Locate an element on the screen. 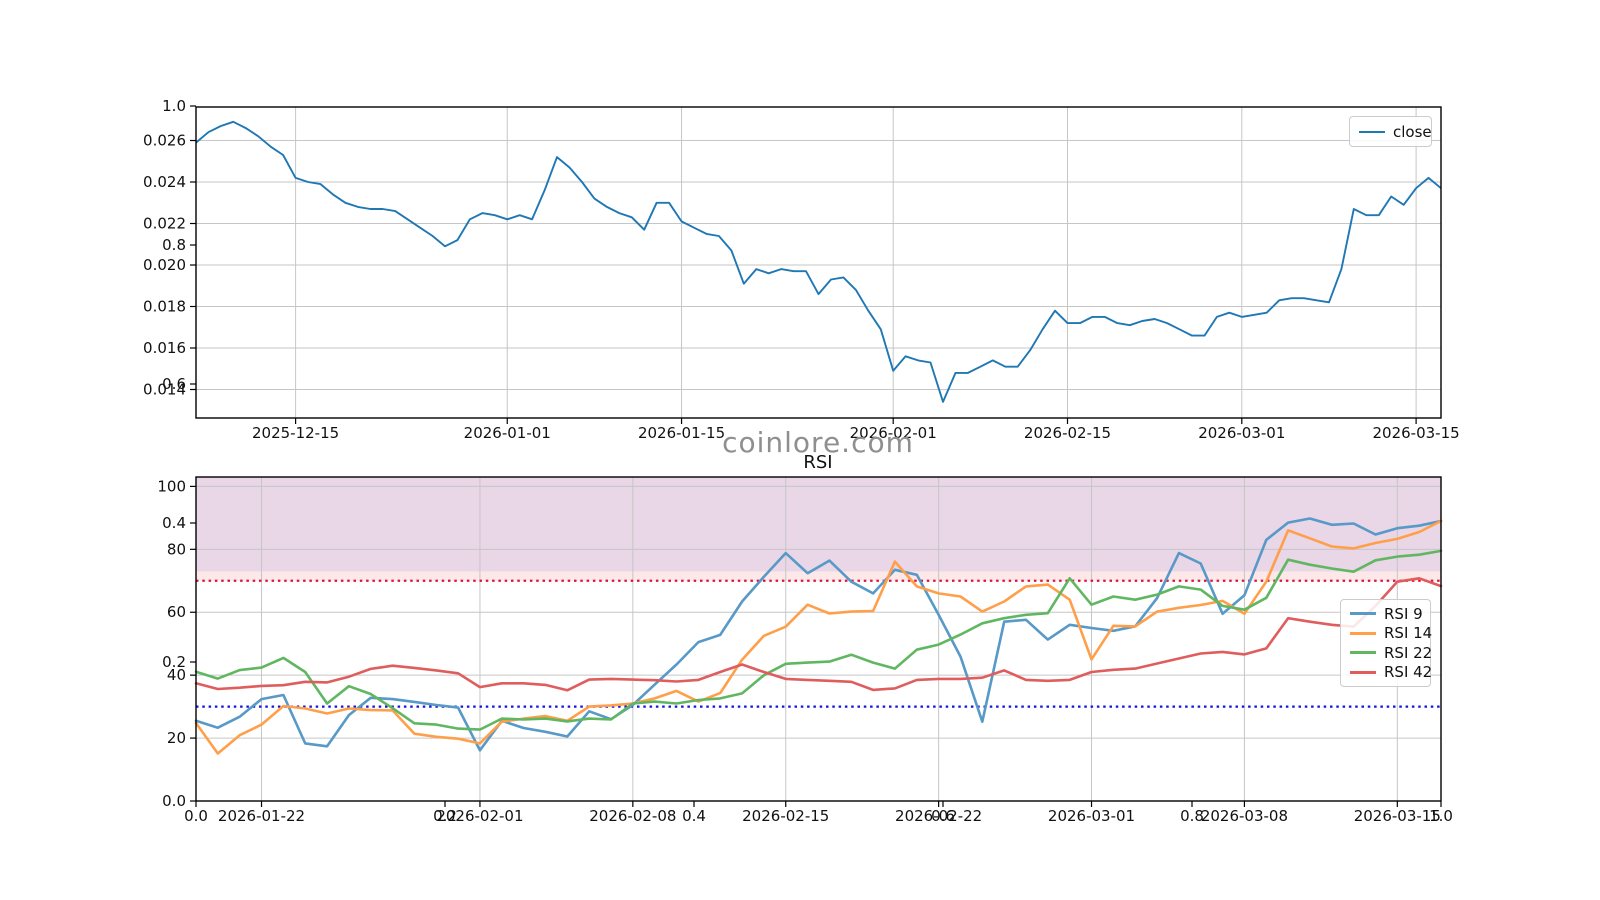  rsi-y-tick-label: 100 is located at coordinates (171, 486).